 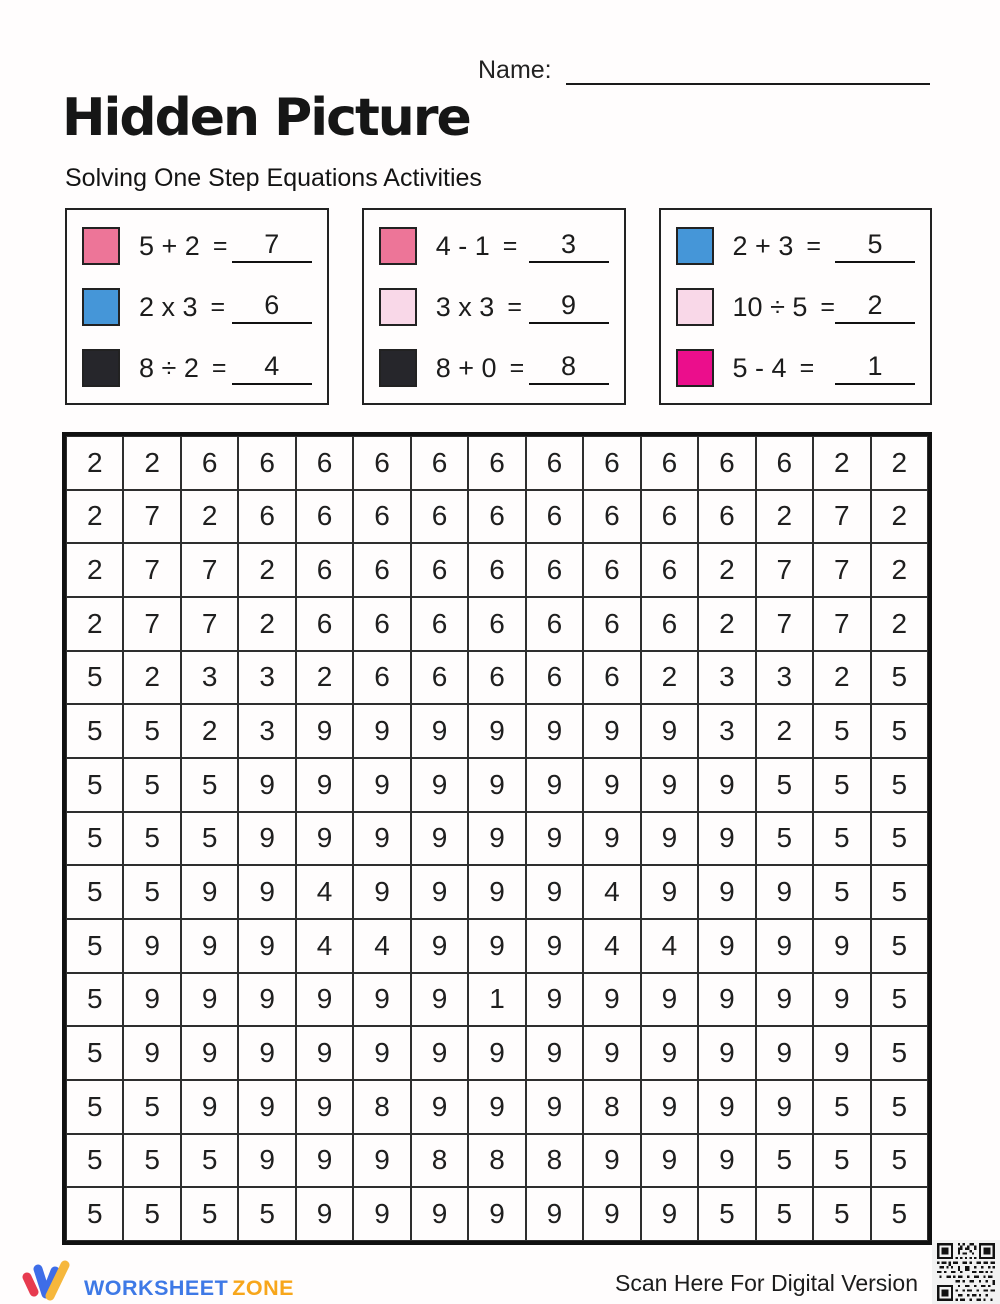 I want to click on page-subtitle: Solving One Step Equations Activities, so click(x=273, y=178).